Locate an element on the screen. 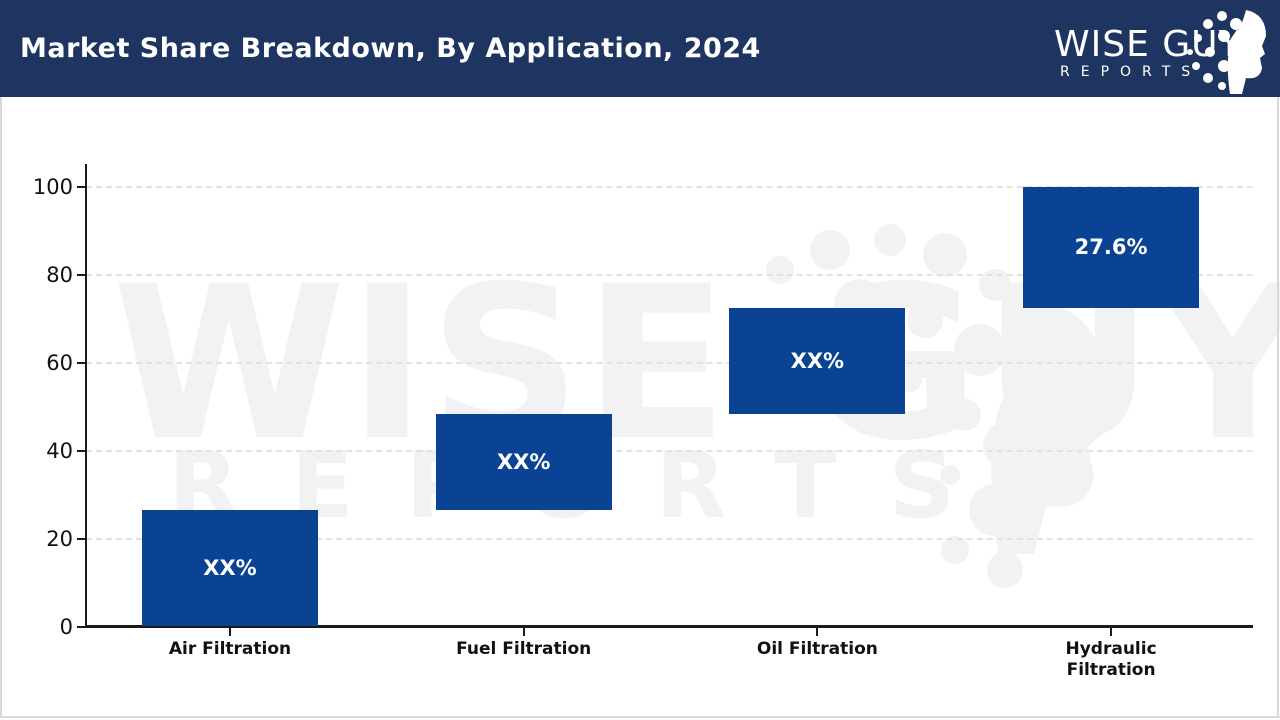 The image size is (1280, 720). figure-border-right is located at coordinates (1278, 407).